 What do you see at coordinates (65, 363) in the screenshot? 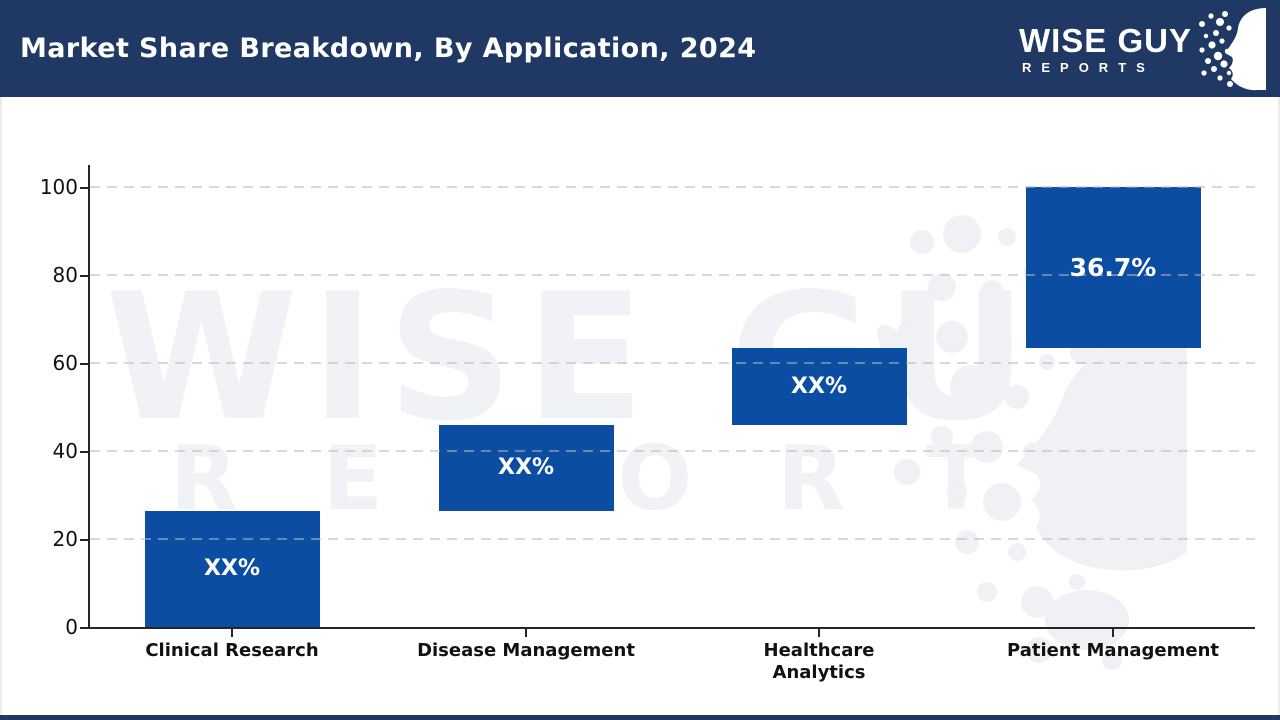
I see `y-tick-label: 60` at bounding box center [65, 363].